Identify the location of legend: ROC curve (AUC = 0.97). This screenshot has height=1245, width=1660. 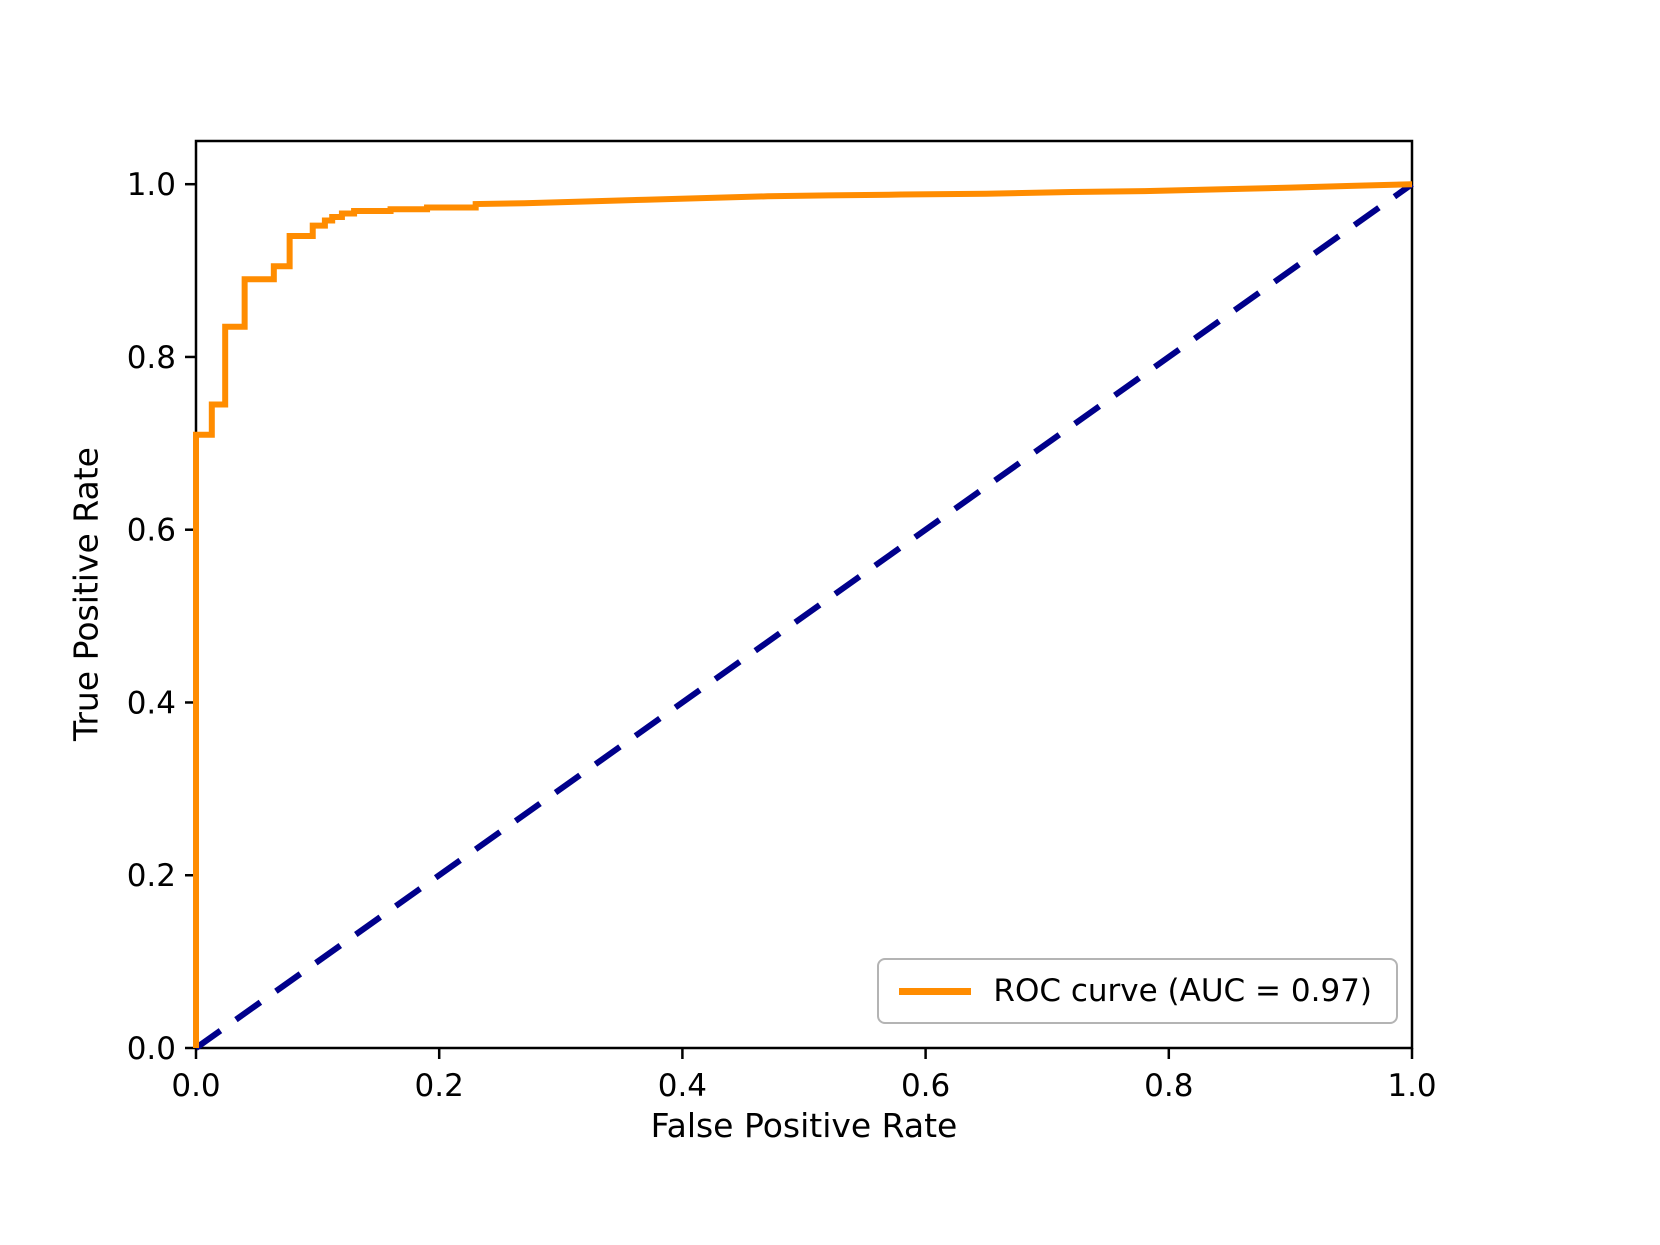
(1137, 991).